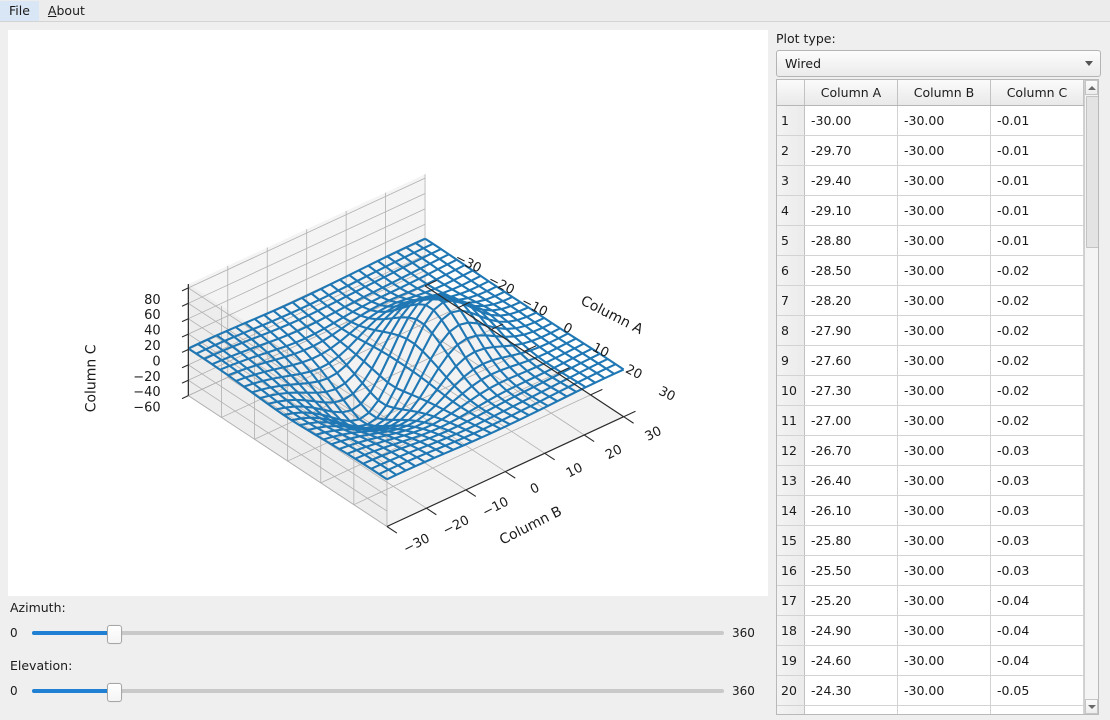  What do you see at coordinates (938, 63) in the screenshot?
I see `plot-type-dropdown: Wired` at bounding box center [938, 63].